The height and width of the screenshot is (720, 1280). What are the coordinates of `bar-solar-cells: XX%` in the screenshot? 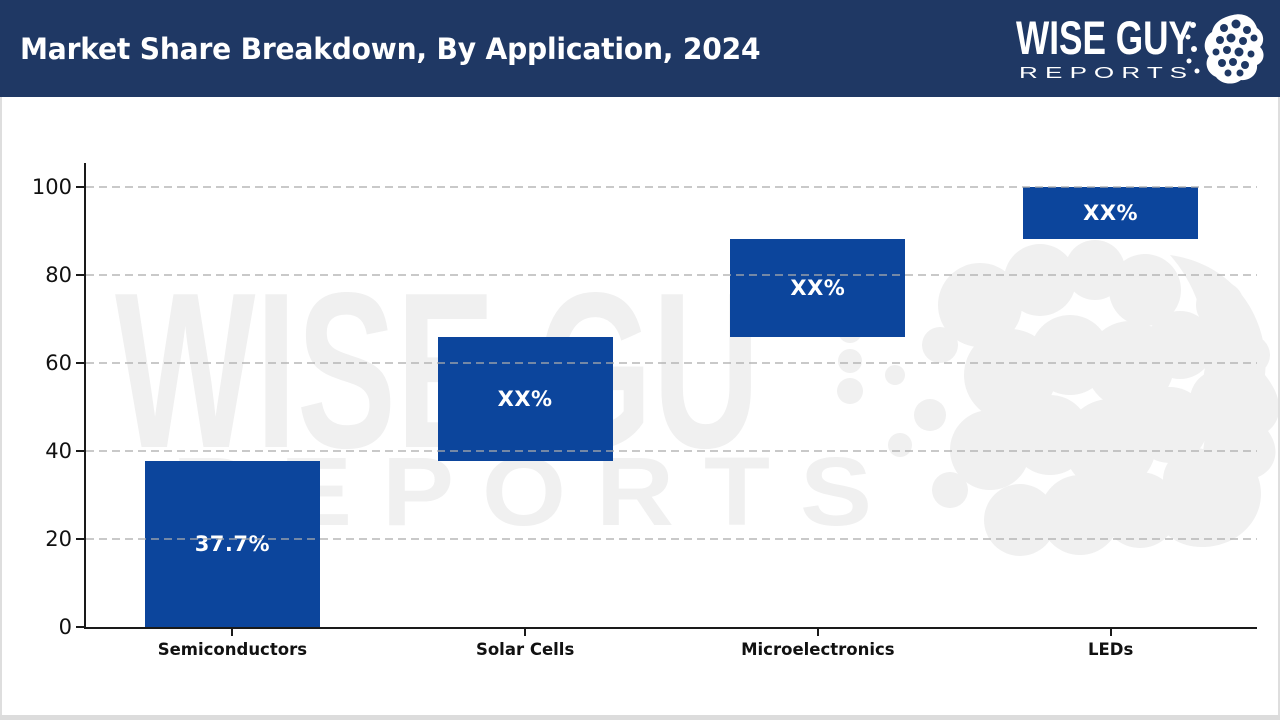 It's located at (525, 399).